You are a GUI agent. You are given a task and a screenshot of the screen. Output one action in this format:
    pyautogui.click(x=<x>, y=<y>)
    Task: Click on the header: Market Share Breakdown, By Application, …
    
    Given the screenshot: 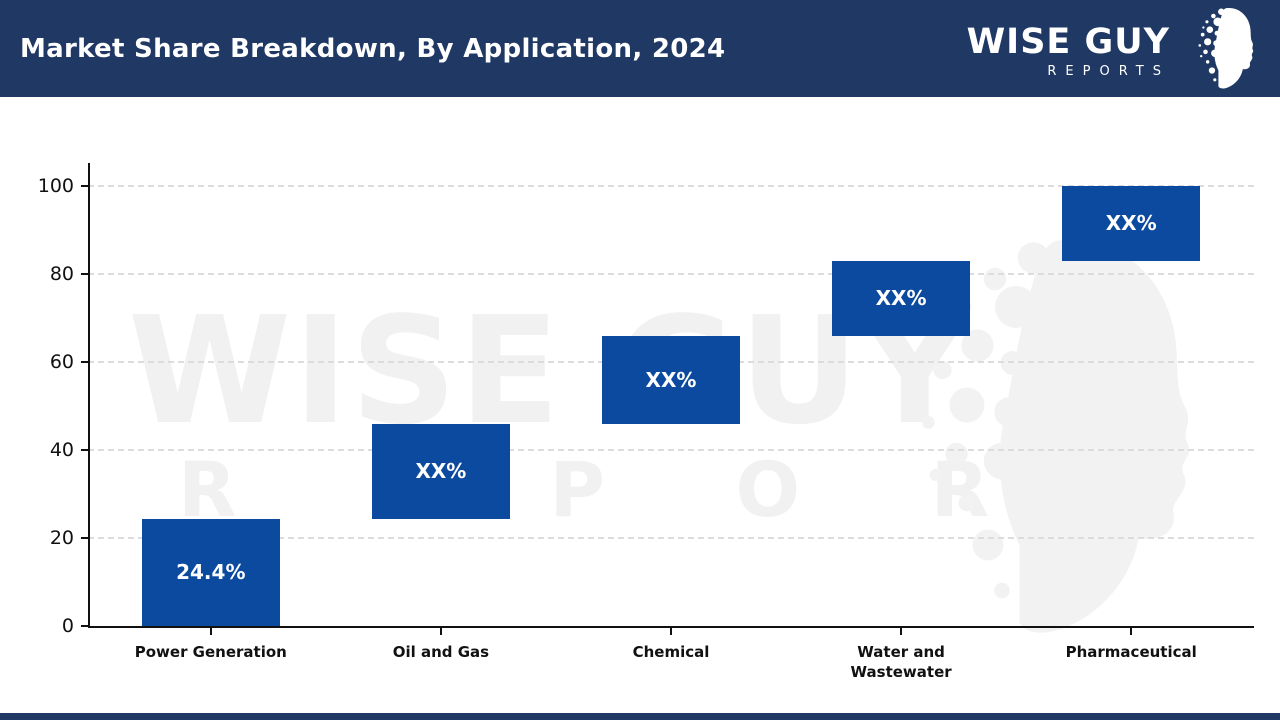 What is the action you would take?
    pyautogui.click(x=640, y=48)
    